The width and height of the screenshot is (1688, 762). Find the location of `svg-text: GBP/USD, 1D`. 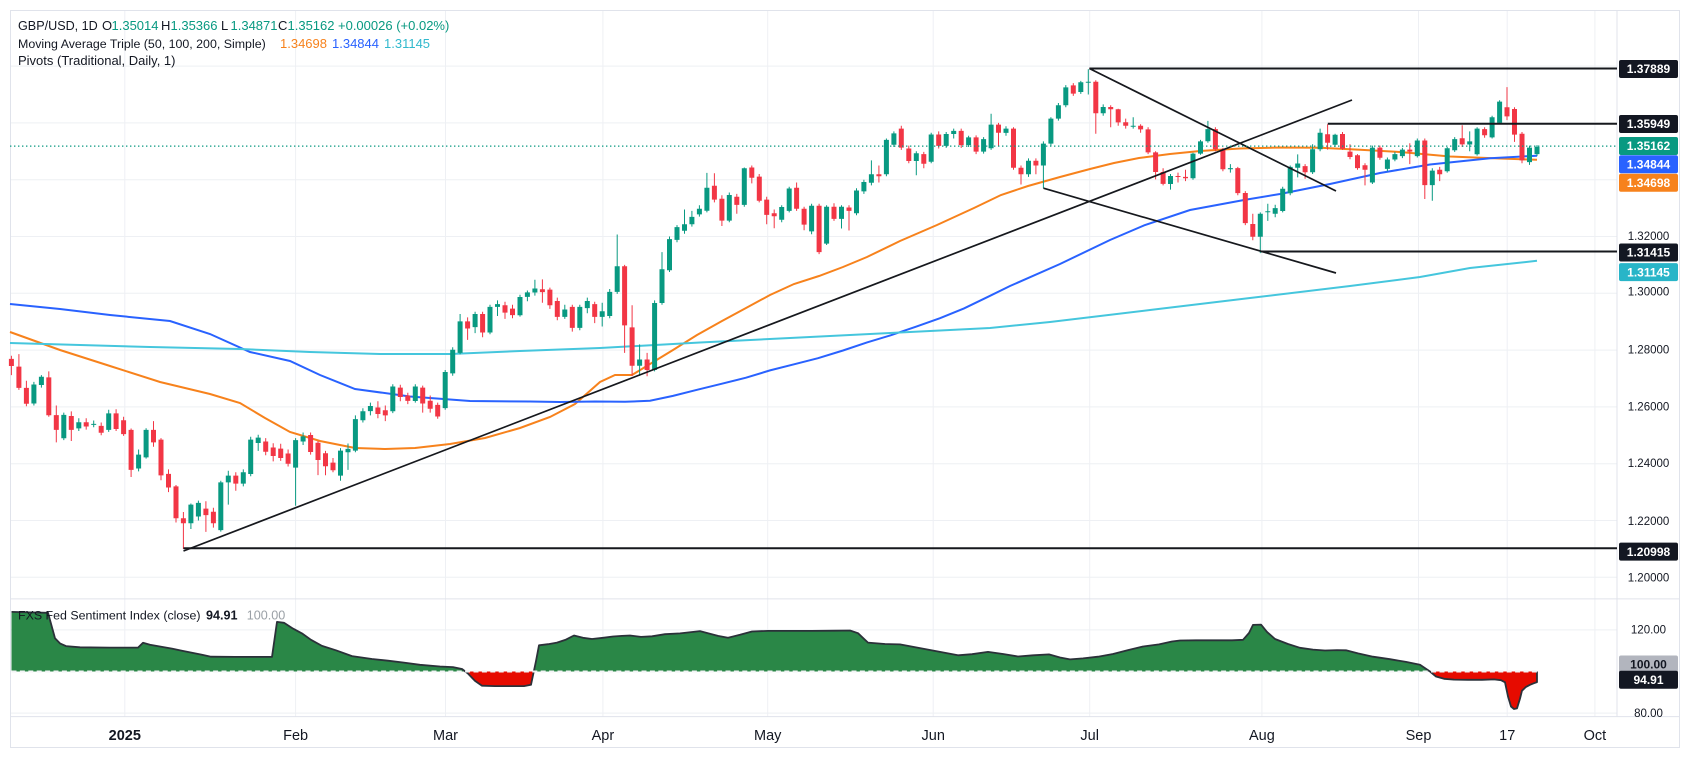

svg-text: GBP/USD, 1D is located at coordinates (58, 26).